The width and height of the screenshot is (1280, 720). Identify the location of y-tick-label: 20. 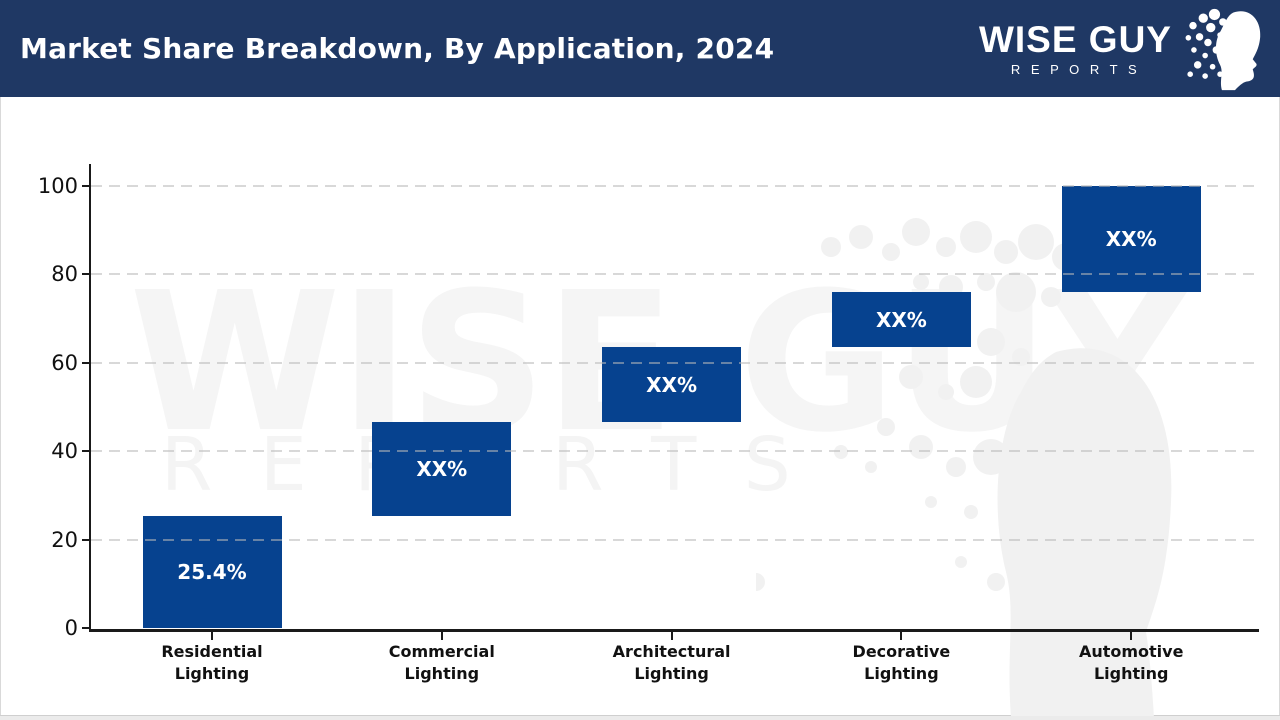
(64, 539).